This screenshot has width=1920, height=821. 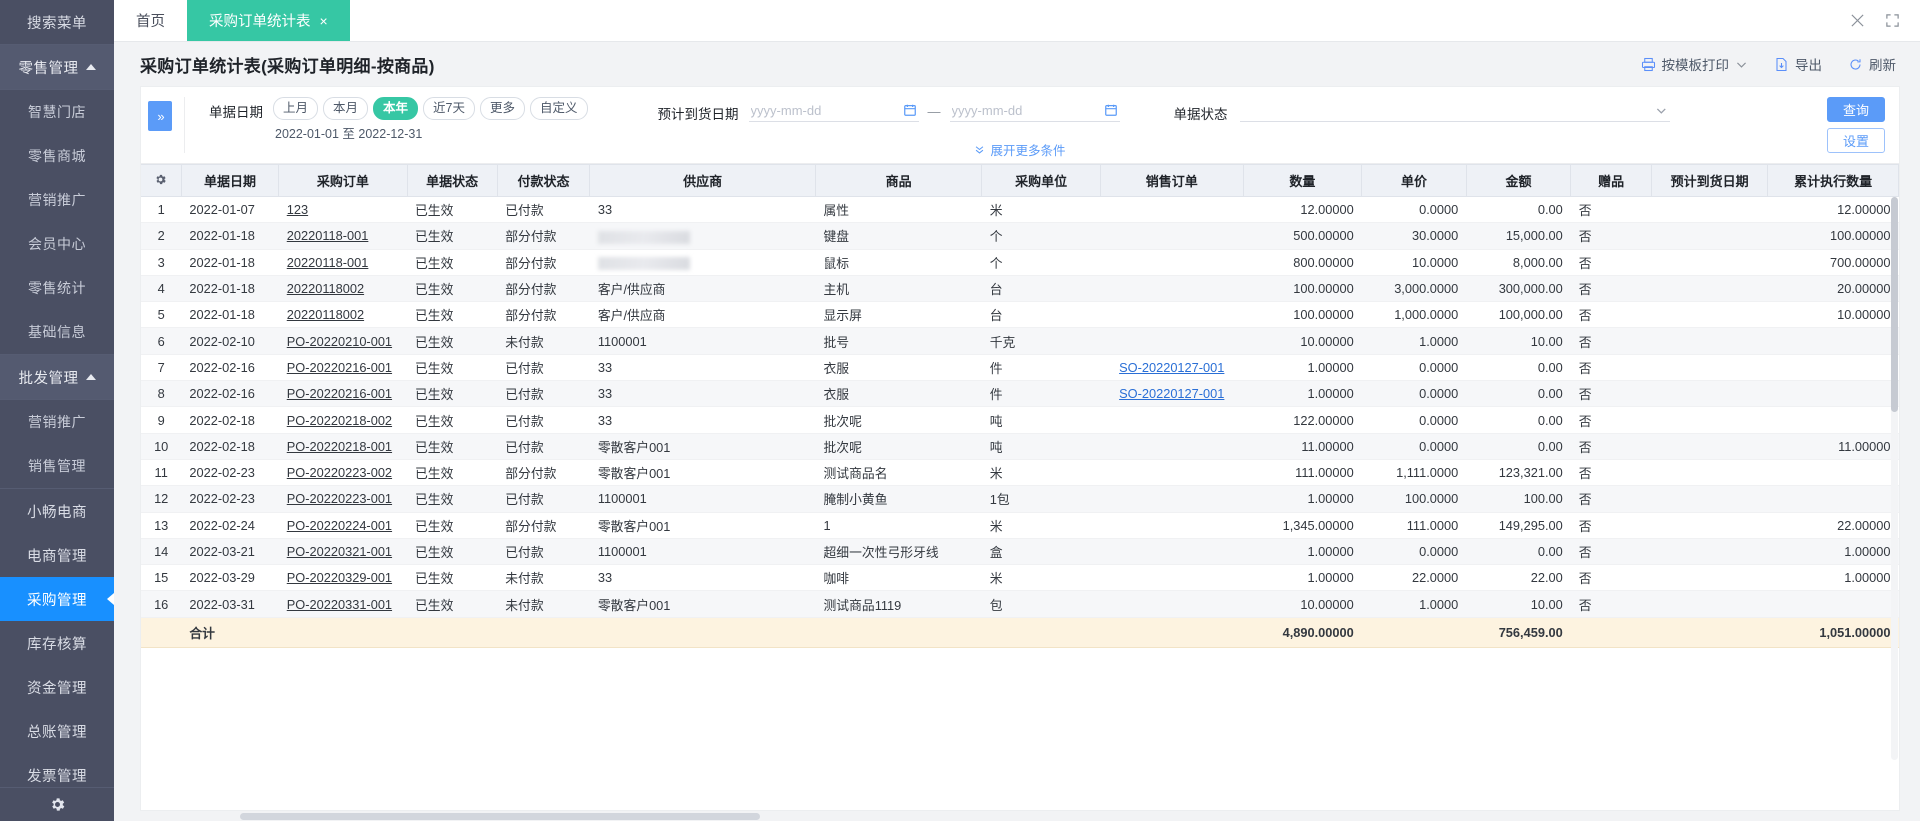 What do you see at coordinates (346, 108) in the screenshot?
I see `quick-range-this-month: 本月` at bounding box center [346, 108].